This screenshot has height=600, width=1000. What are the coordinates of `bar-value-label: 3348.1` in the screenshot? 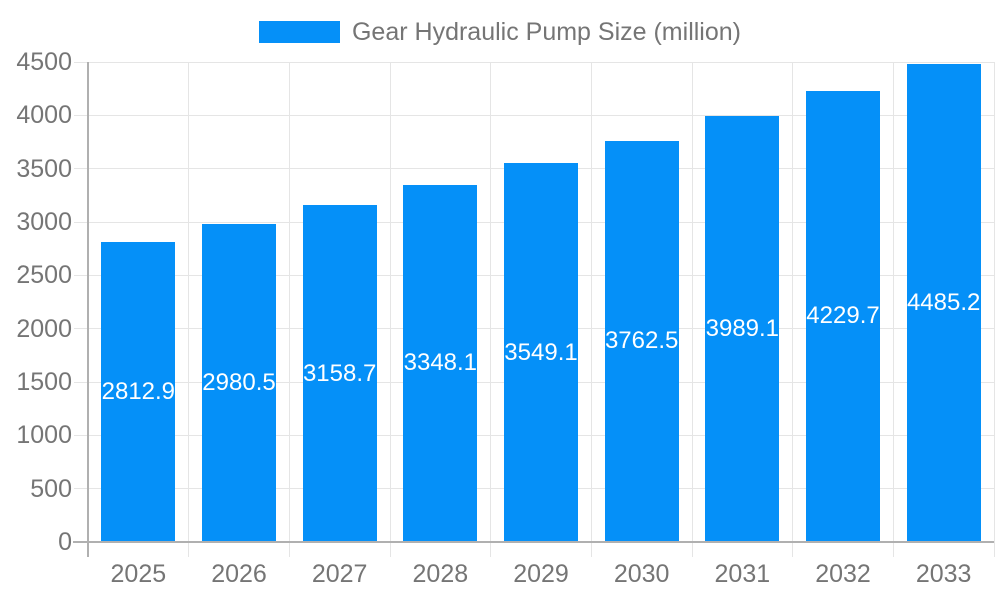 It's located at (440, 363).